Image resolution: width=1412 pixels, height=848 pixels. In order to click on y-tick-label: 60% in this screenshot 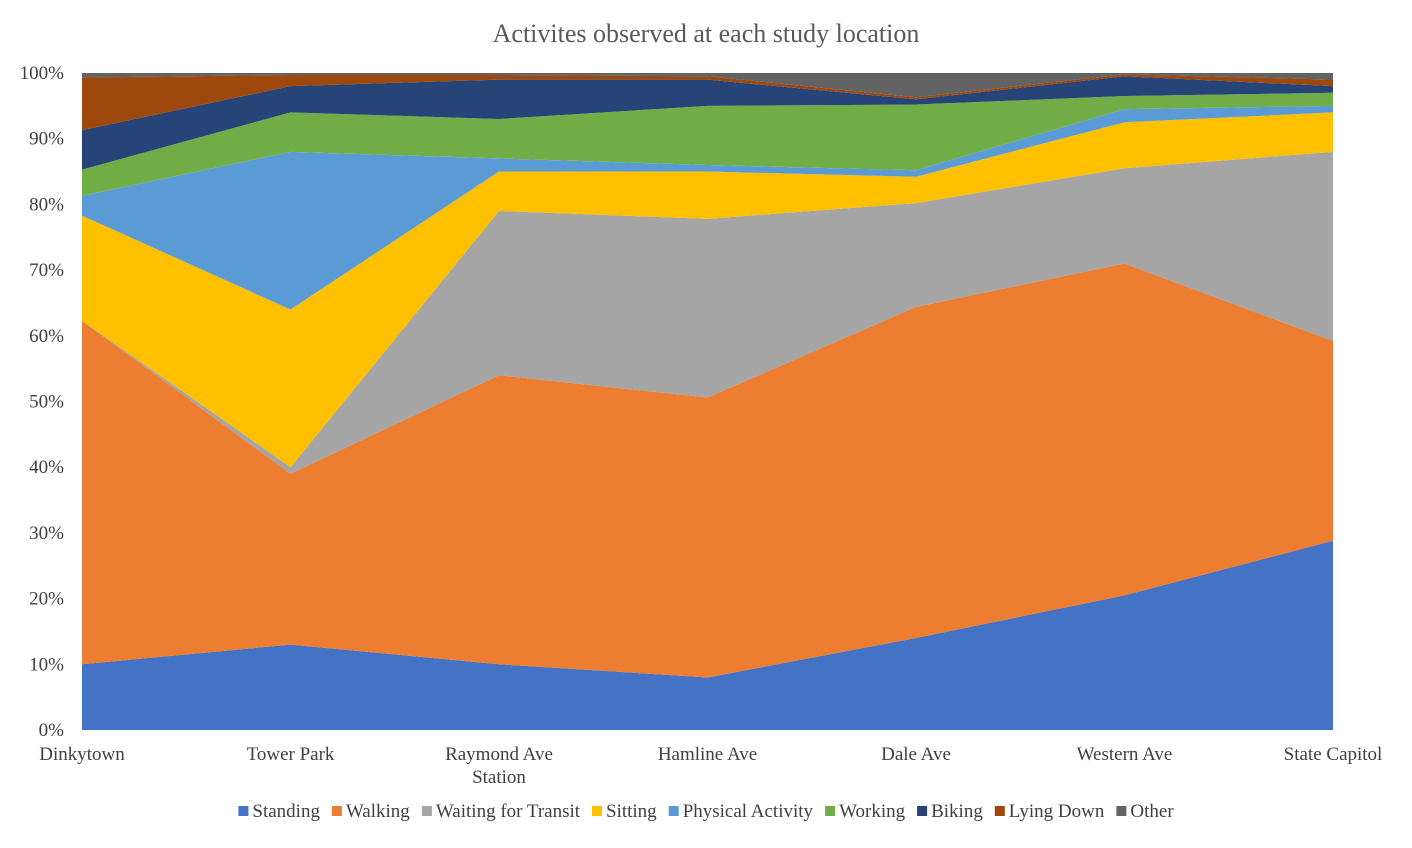, I will do `click(46, 336)`.